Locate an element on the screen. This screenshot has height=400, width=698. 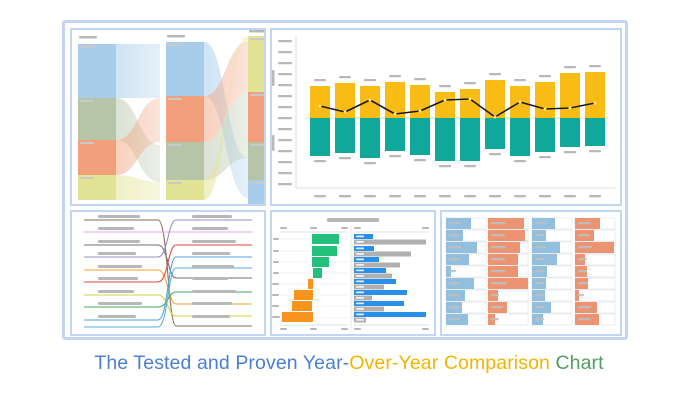
panel-bump-rank-chart is located at coordinates (168, 273).